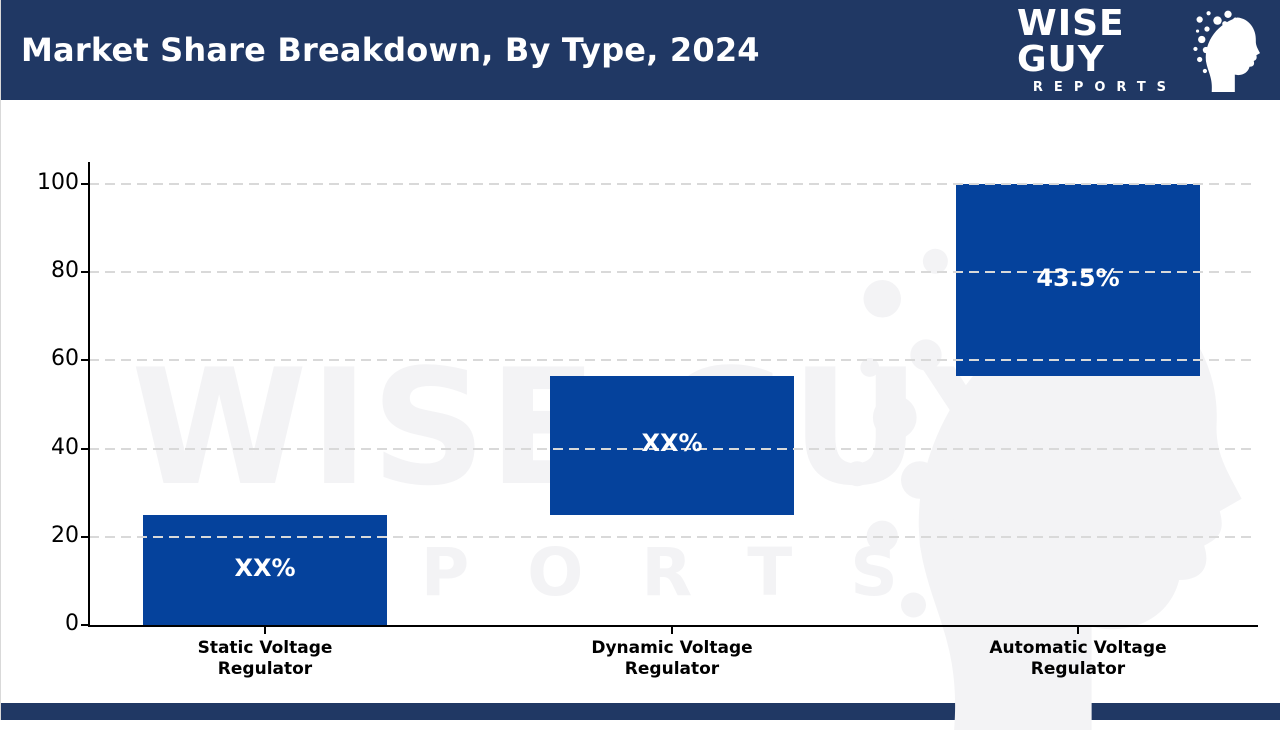 The image size is (1280, 730). I want to click on y-axis-label-60: 60, so click(65, 359).